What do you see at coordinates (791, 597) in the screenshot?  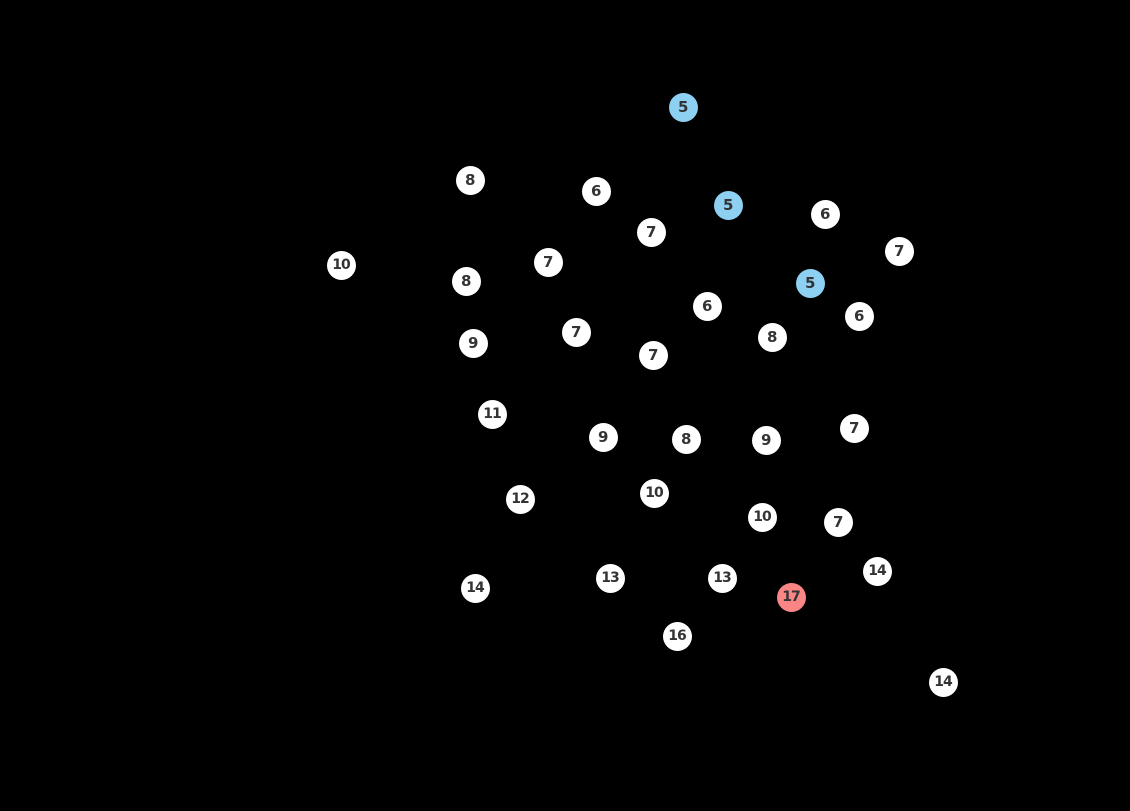 I see `scatter-marker: 17` at bounding box center [791, 597].